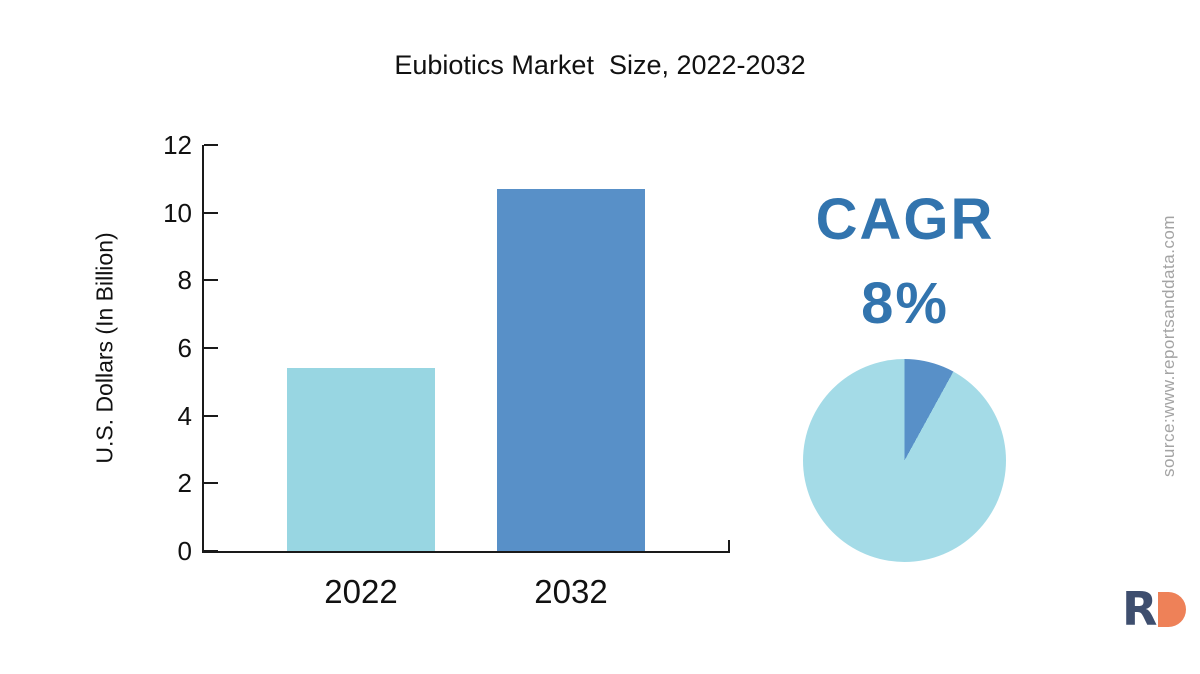 Image resolution: width=1200 pixels, height=674 pixels. Describe the element at coordinates (184, 483) in the screenshot. I see `y-axis-tick-label: 2` at that location.